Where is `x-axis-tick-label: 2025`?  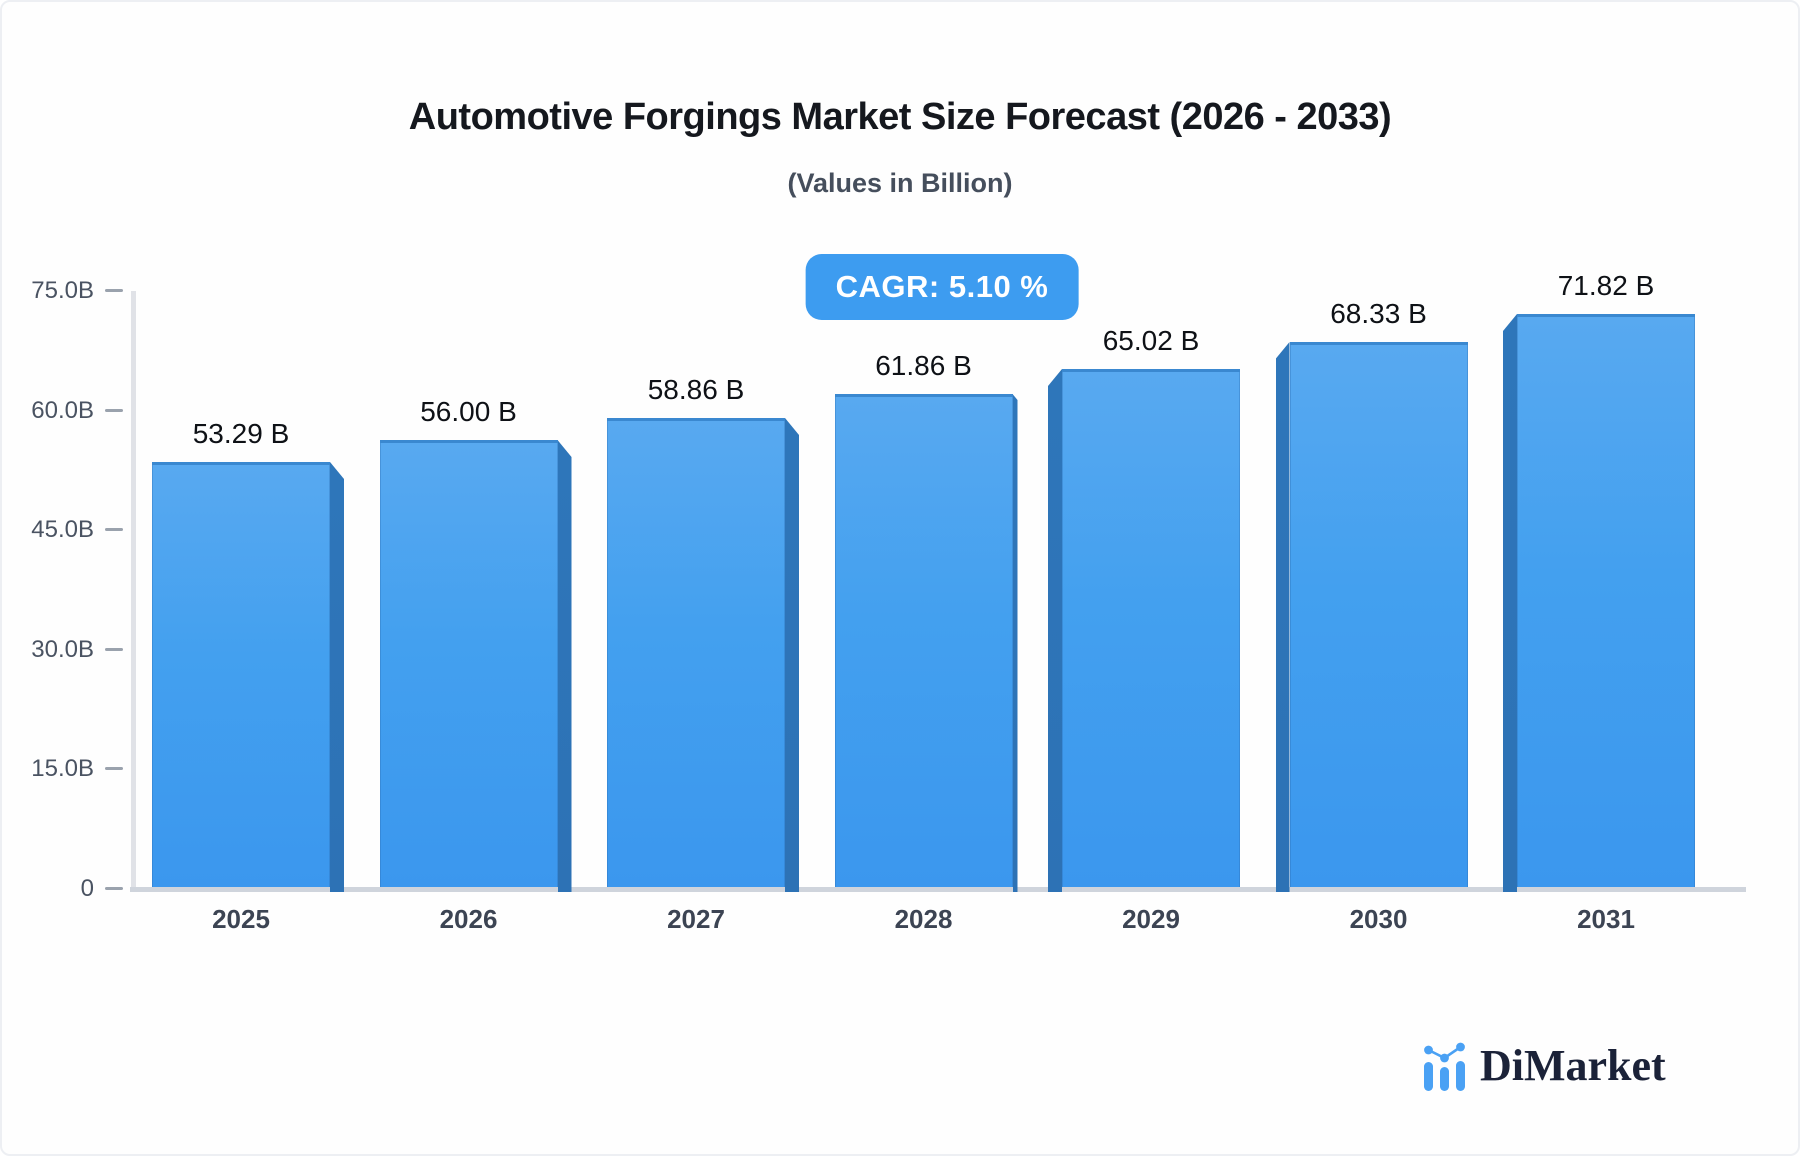
x-axis-tick-label: 2025 is located at coordinates (241, 919).